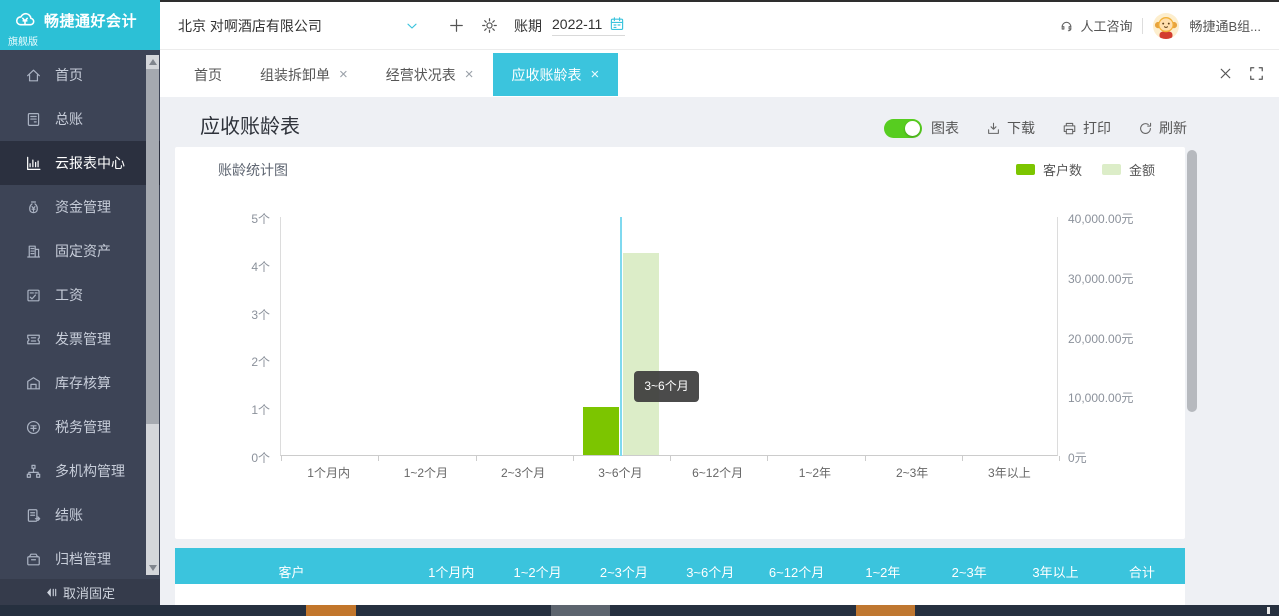  I want to click on chart-tooltip: 3~6个月, so click(666, 386).